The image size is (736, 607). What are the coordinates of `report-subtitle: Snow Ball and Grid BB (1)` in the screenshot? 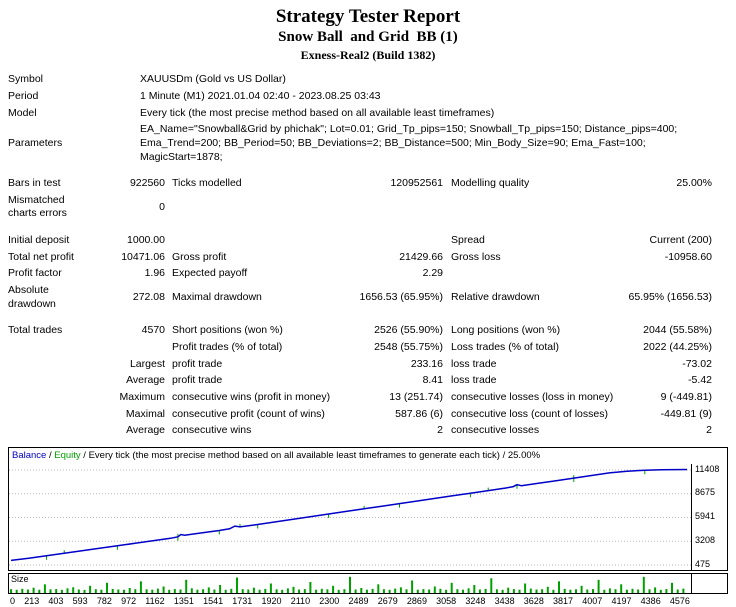 It's located at (368, 36).